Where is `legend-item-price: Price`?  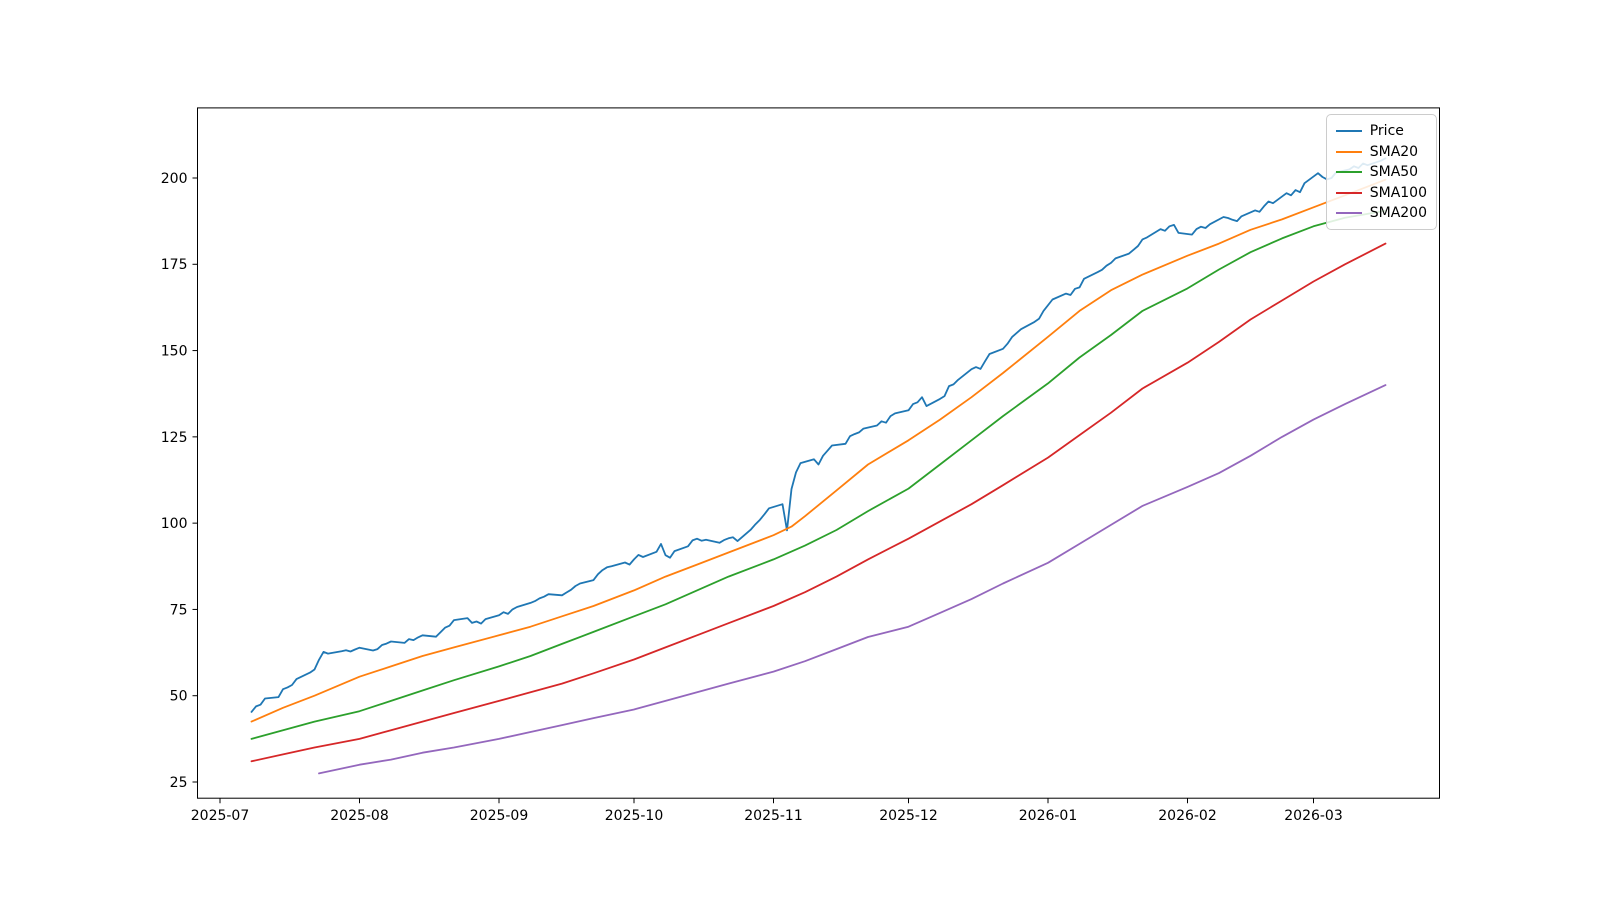
legend-item-price: Price is located at coordinates (1381, 131).